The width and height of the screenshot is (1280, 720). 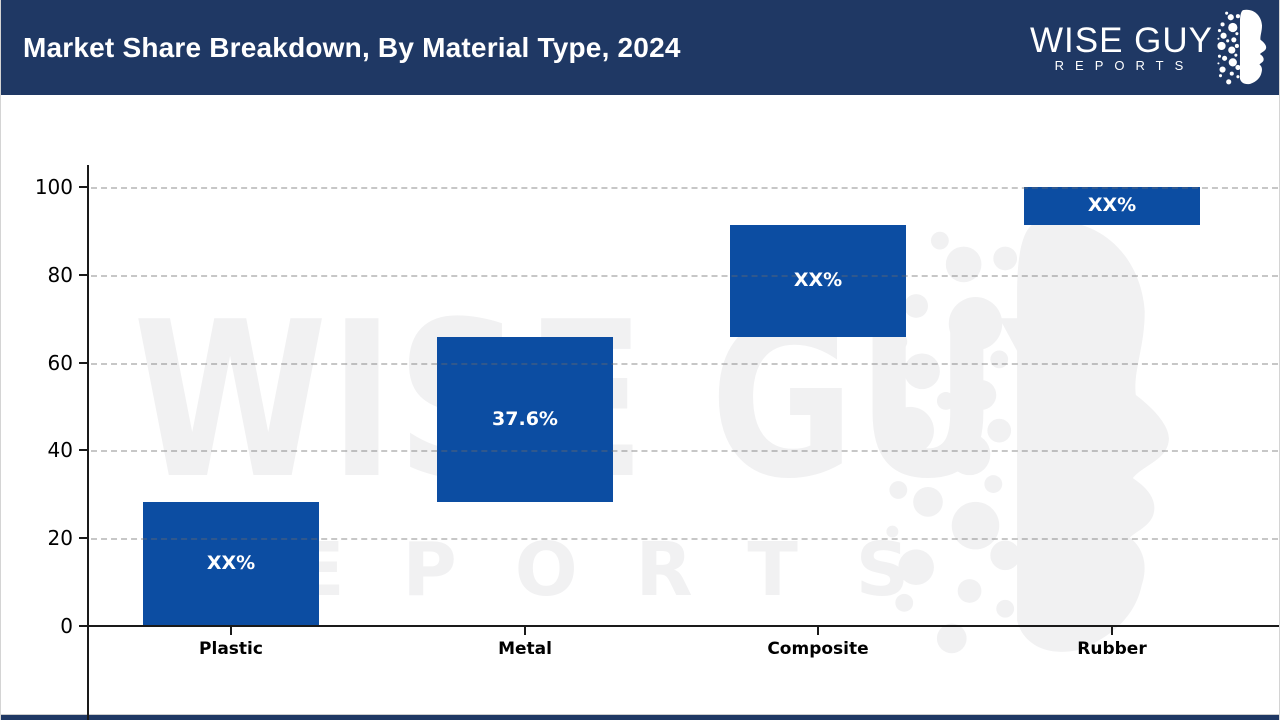 I want to click on brand-name: WISE GUY, so click(x=1121, y=40).